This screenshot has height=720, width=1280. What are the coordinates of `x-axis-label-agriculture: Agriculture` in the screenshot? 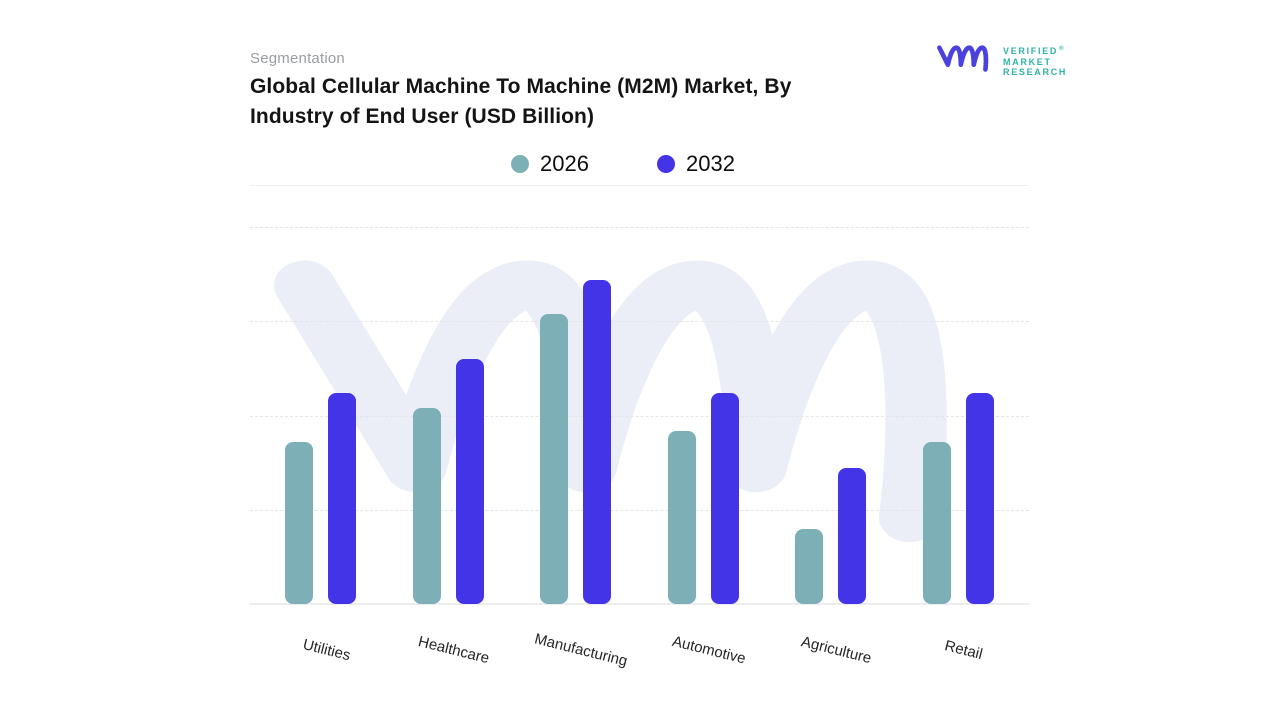 It's located at (836, 650).